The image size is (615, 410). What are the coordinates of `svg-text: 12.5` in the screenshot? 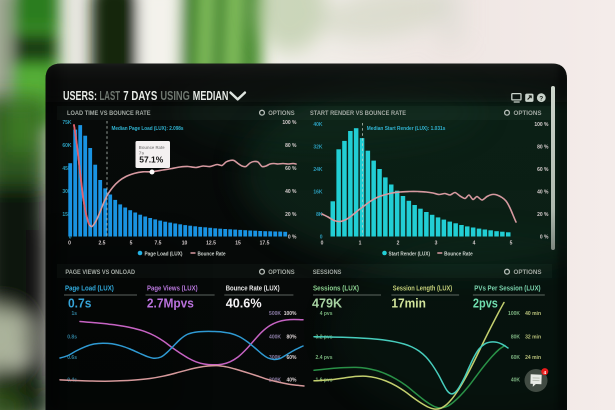 It's located at (211, 244).